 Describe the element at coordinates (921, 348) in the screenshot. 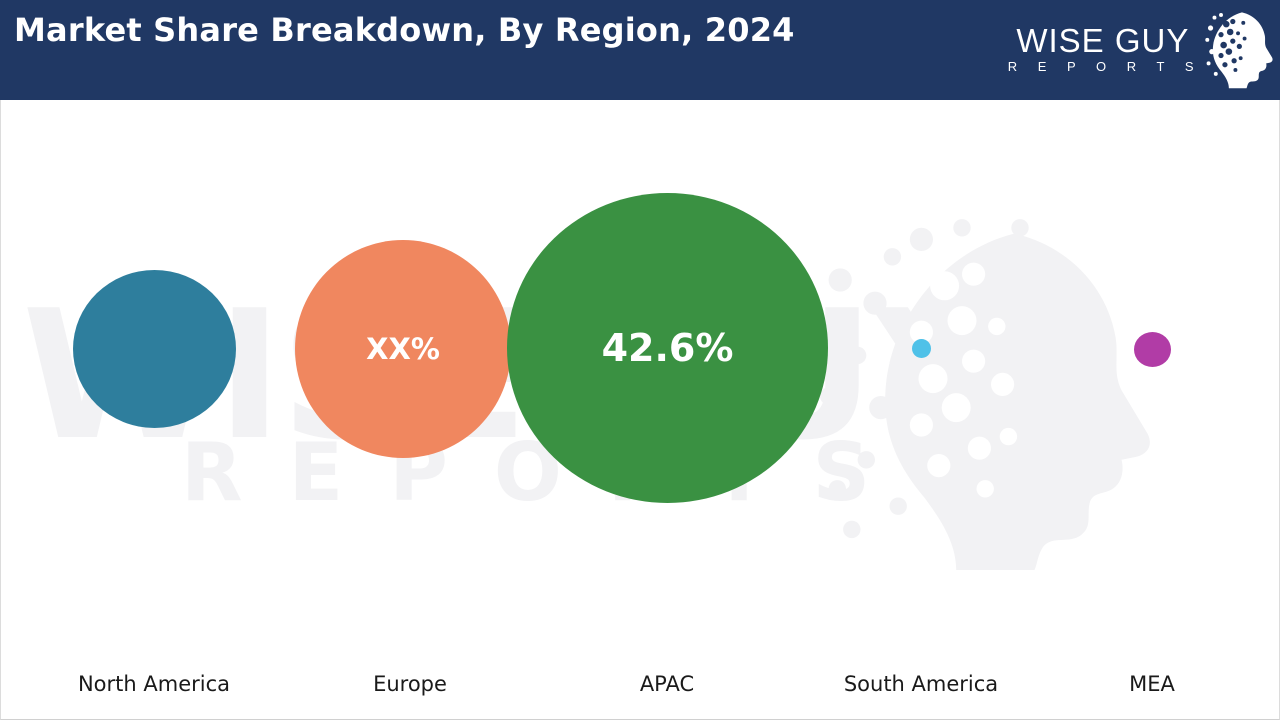

I see `bubble-south-america` at that location.